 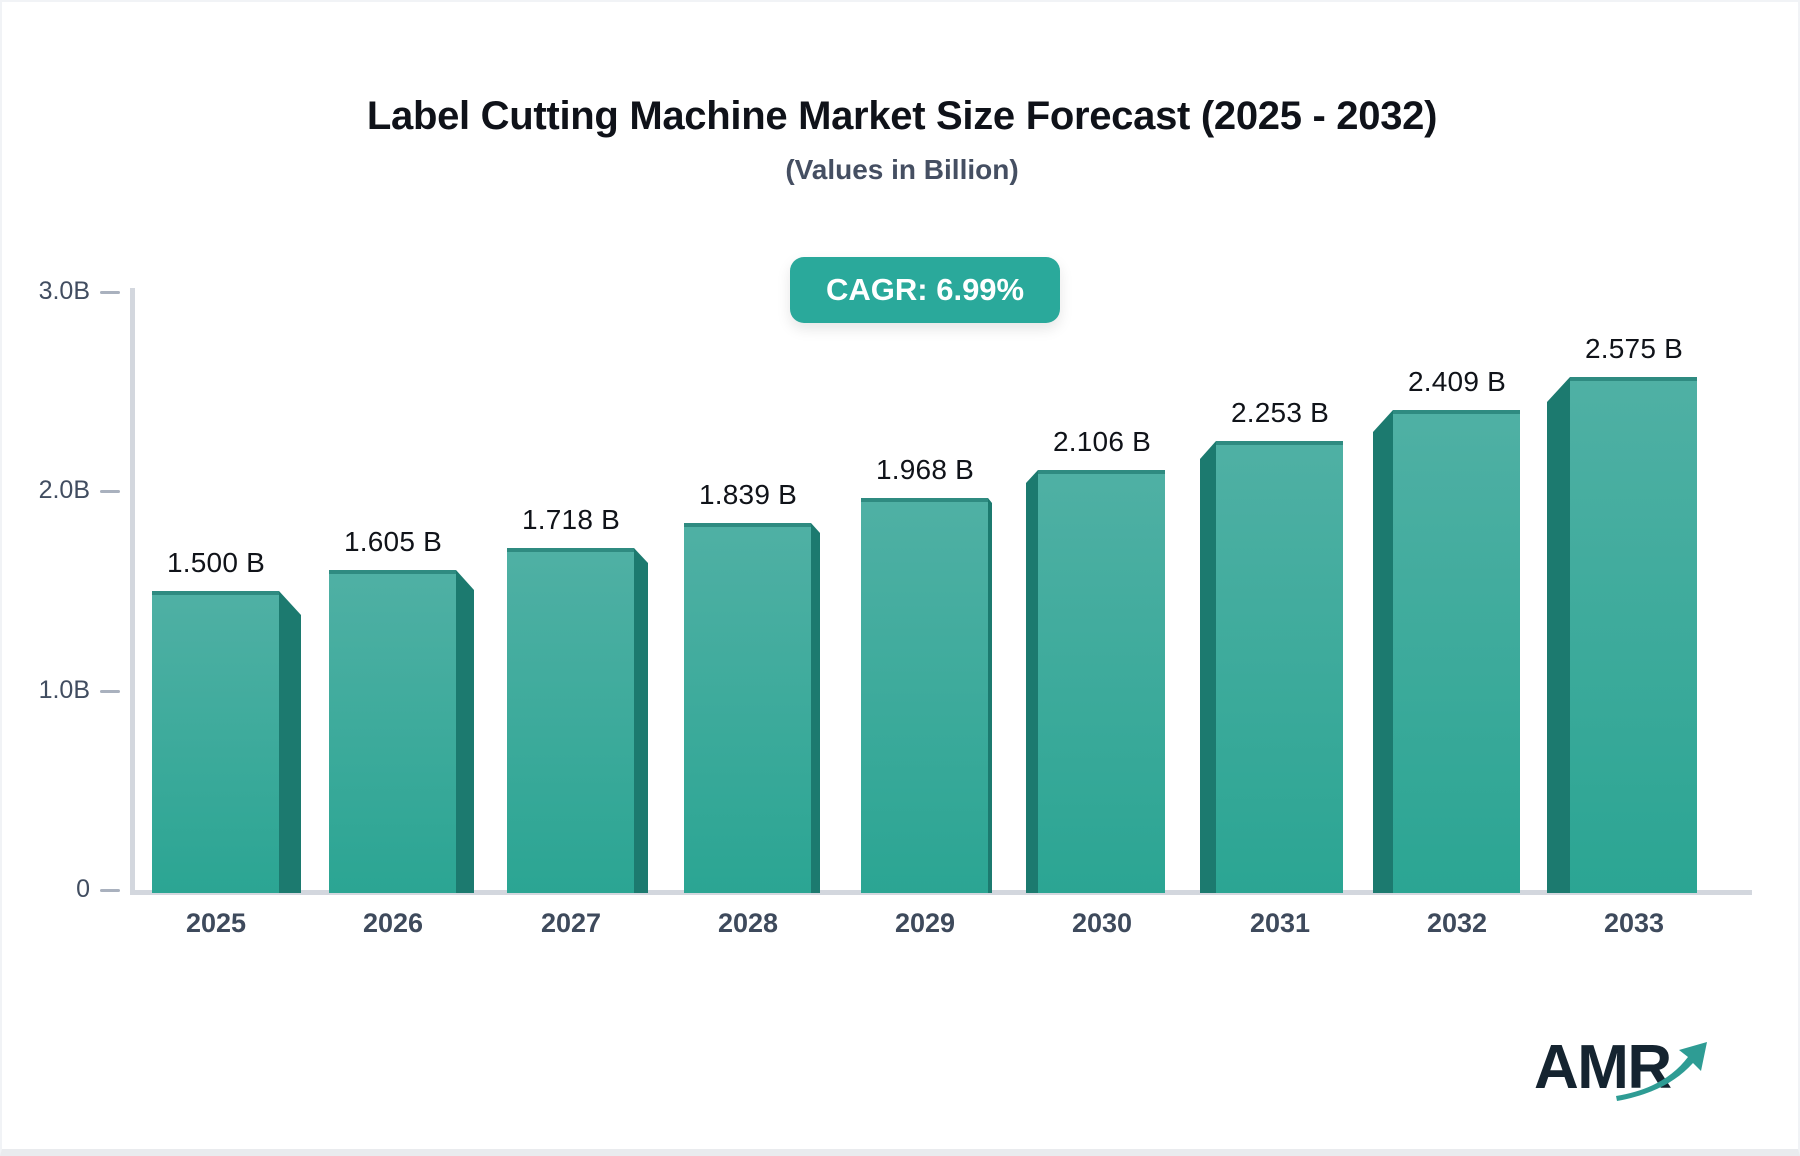 I want to click on x-category-label: 2029, so click(x=925, y=923).